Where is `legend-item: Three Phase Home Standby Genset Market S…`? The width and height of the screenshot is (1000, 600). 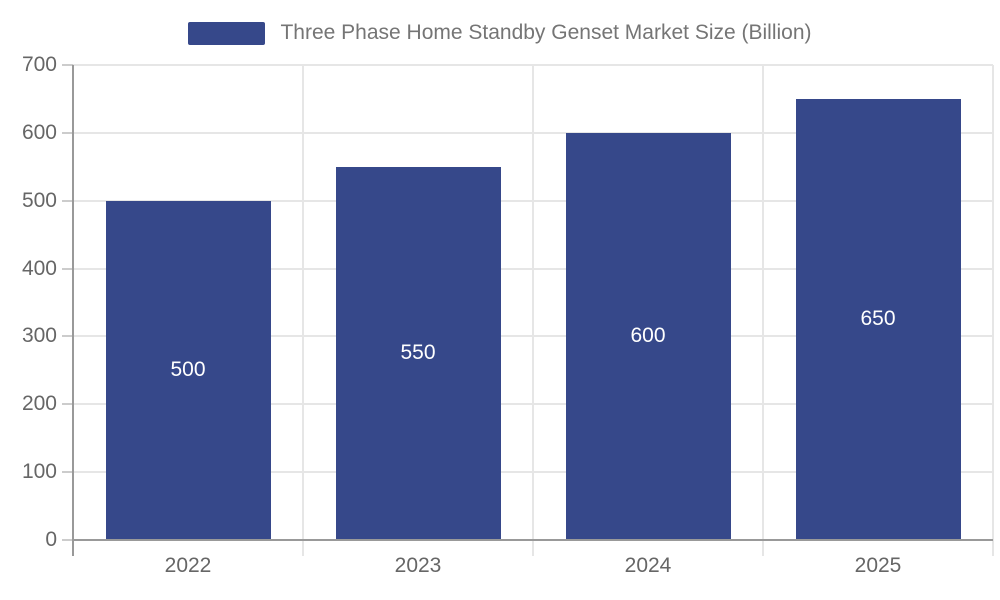 legend-item: Three Phase Home Standby Genset Market S… is located at coordinates (500, 33).